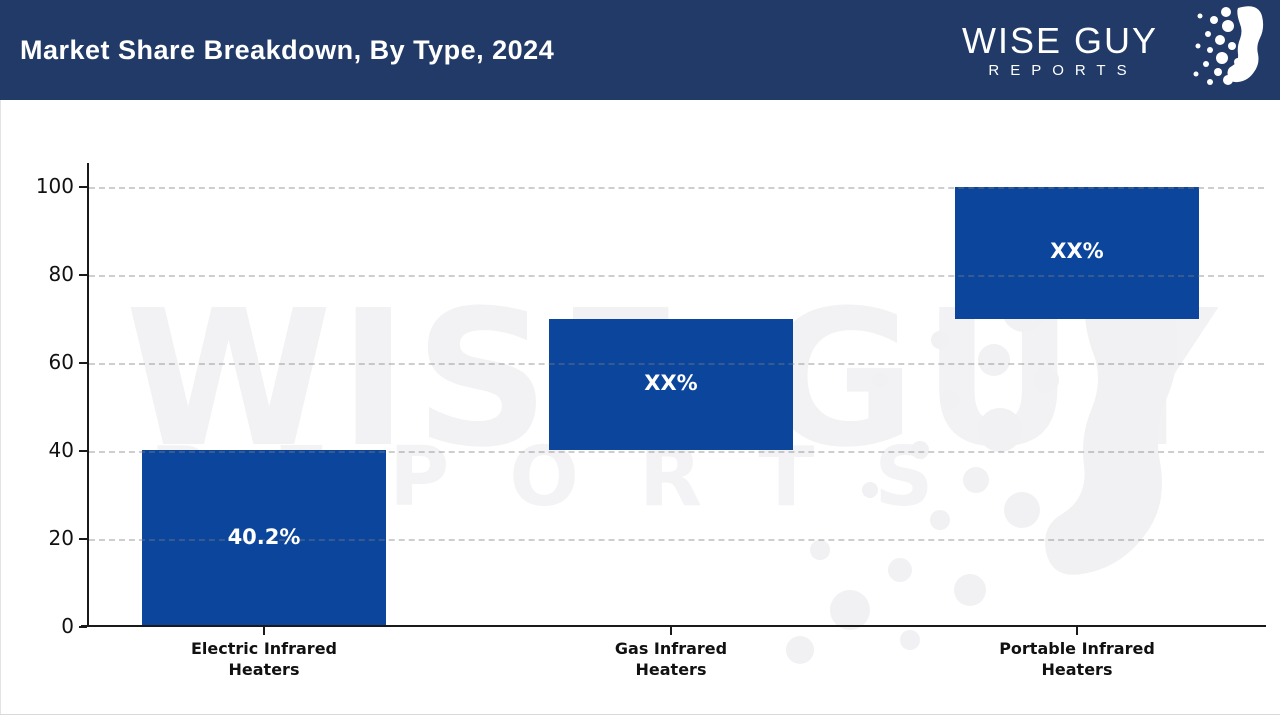  Describe the element at coordinates (263, 648) in the screenshot. I see `x-category-line1: Electric Infrared` at that location.